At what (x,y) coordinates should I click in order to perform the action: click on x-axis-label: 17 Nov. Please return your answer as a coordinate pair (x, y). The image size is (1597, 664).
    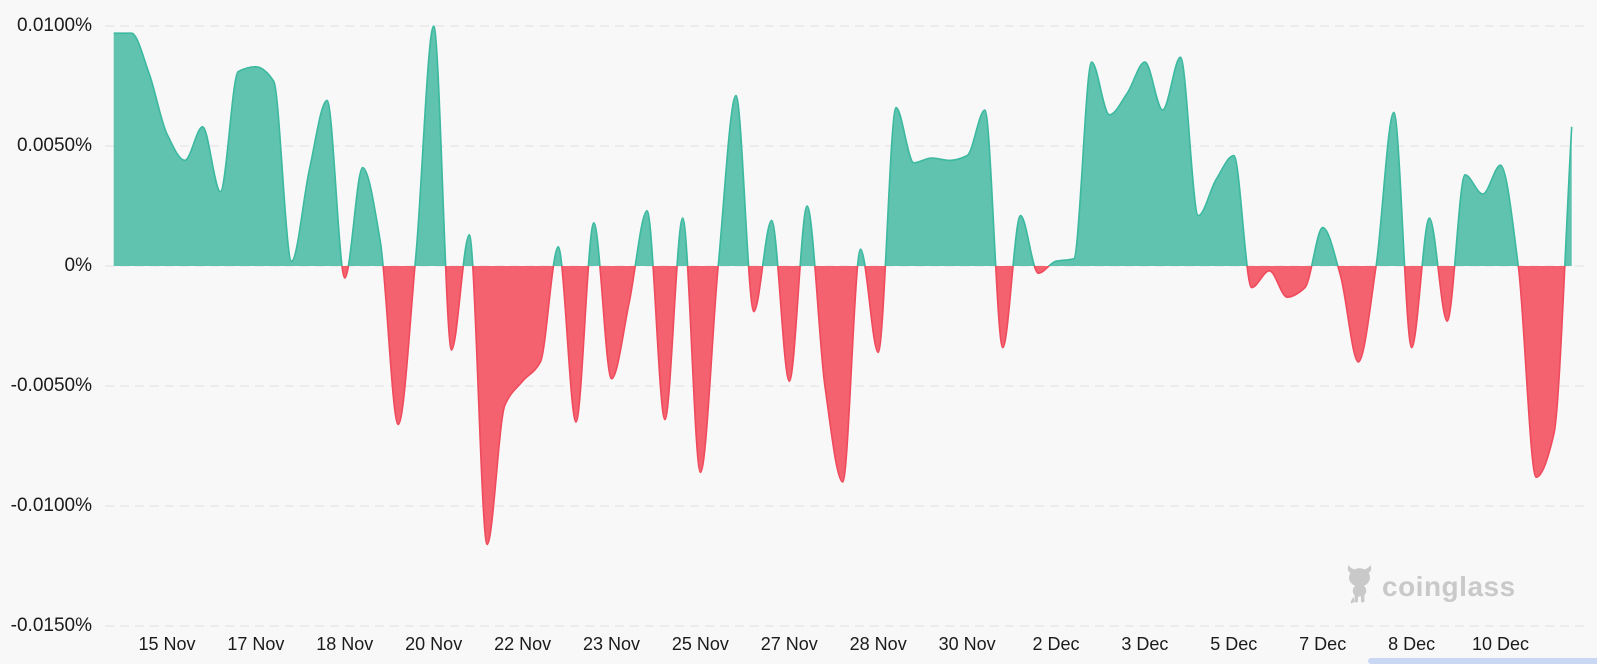
    Looking at the image, I should click on (256, 644).